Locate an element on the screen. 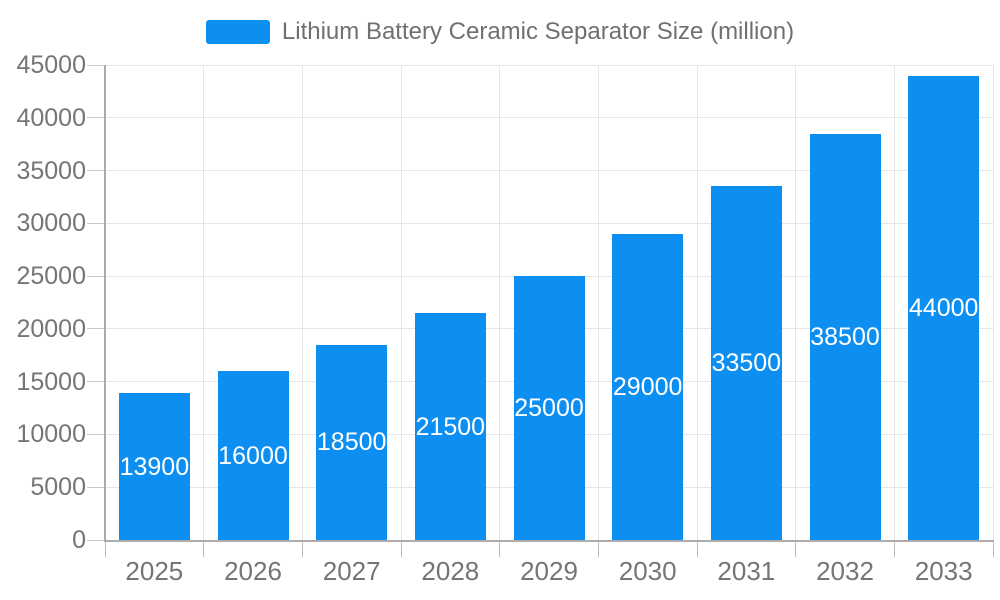  x-tick-label: 2025 is located at coordinates (154, 571).